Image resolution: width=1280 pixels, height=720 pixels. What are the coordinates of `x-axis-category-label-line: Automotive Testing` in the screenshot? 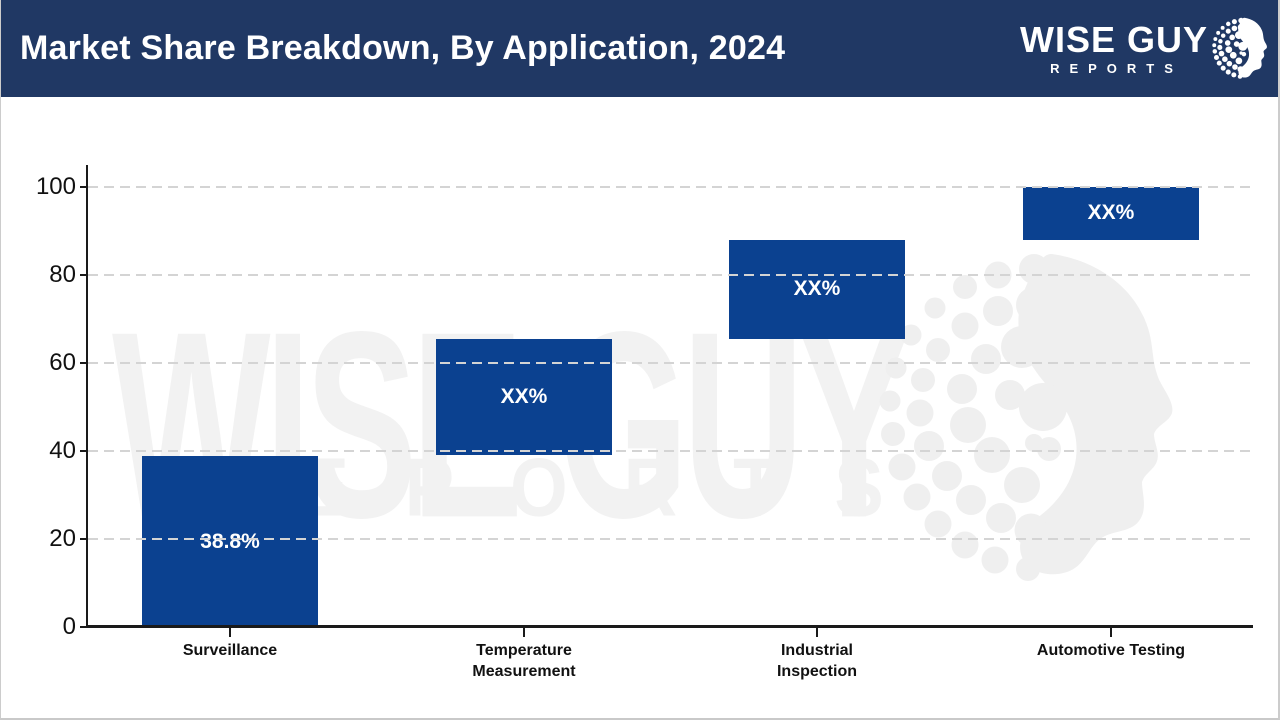 It's located at (1111, 650).